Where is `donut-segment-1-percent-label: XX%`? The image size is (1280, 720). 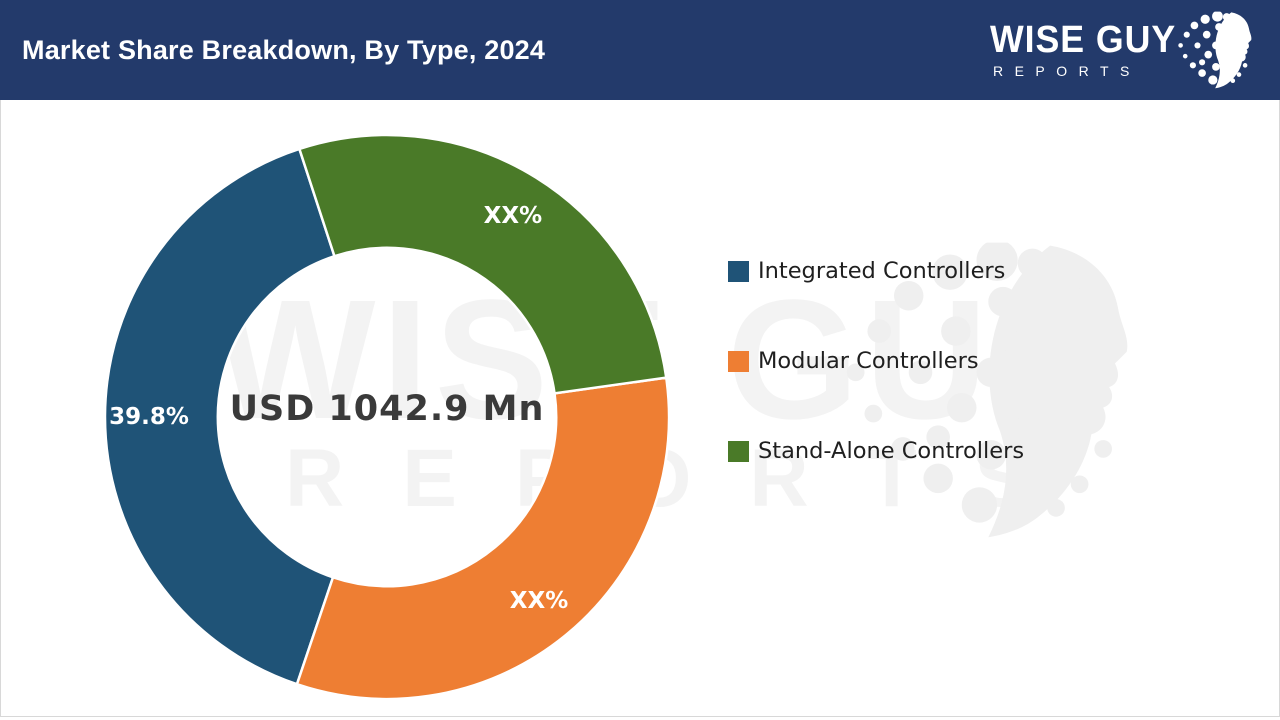 donut-segment-1-percent-label: XX% is located at coordinates (539, 601).